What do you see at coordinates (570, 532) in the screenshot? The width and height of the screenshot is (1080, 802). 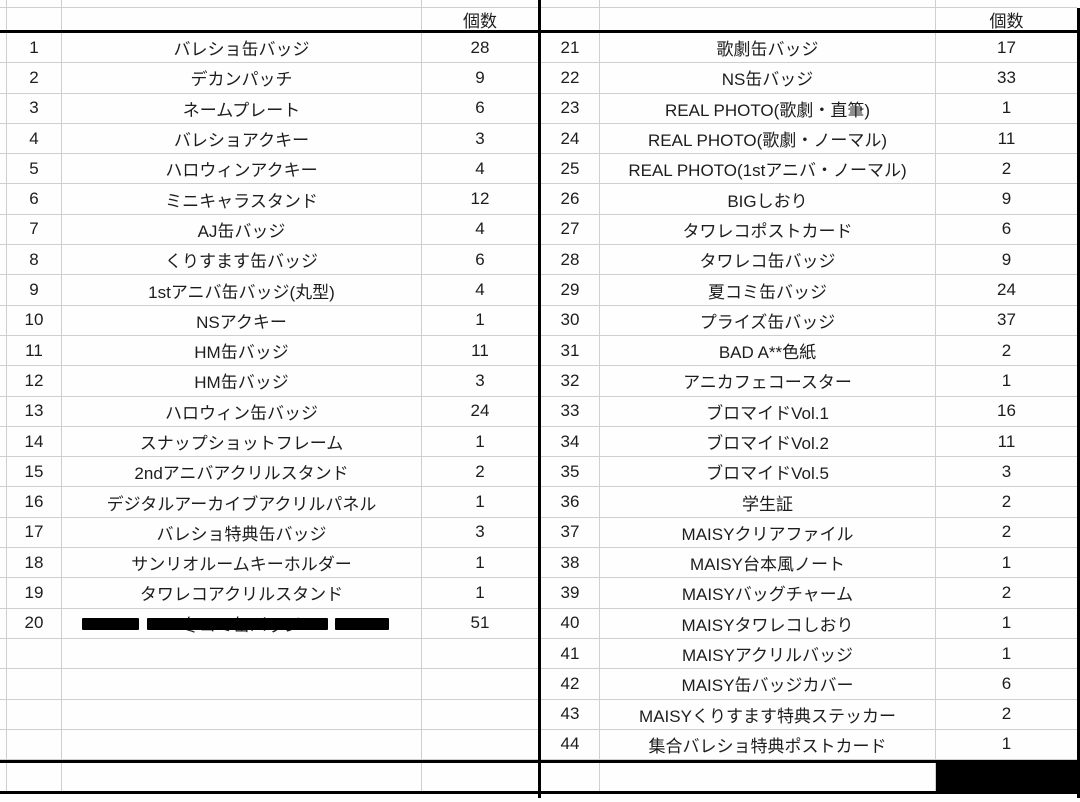 I see `row-number-cell: 37` at bounding box center [570, 532].